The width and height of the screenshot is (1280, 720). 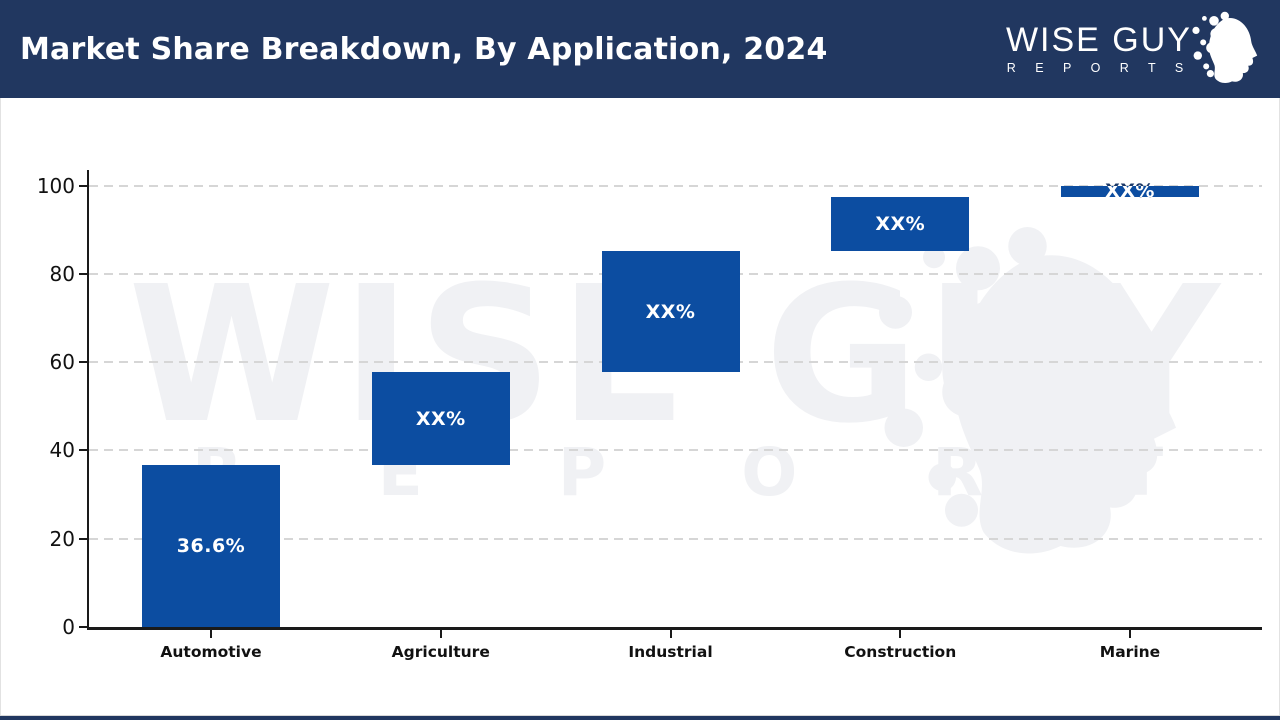 What do you see at coordinates (68, 627) in the screenshot?
I see `y-tick-label: 0` at bounding box center [68, 627].